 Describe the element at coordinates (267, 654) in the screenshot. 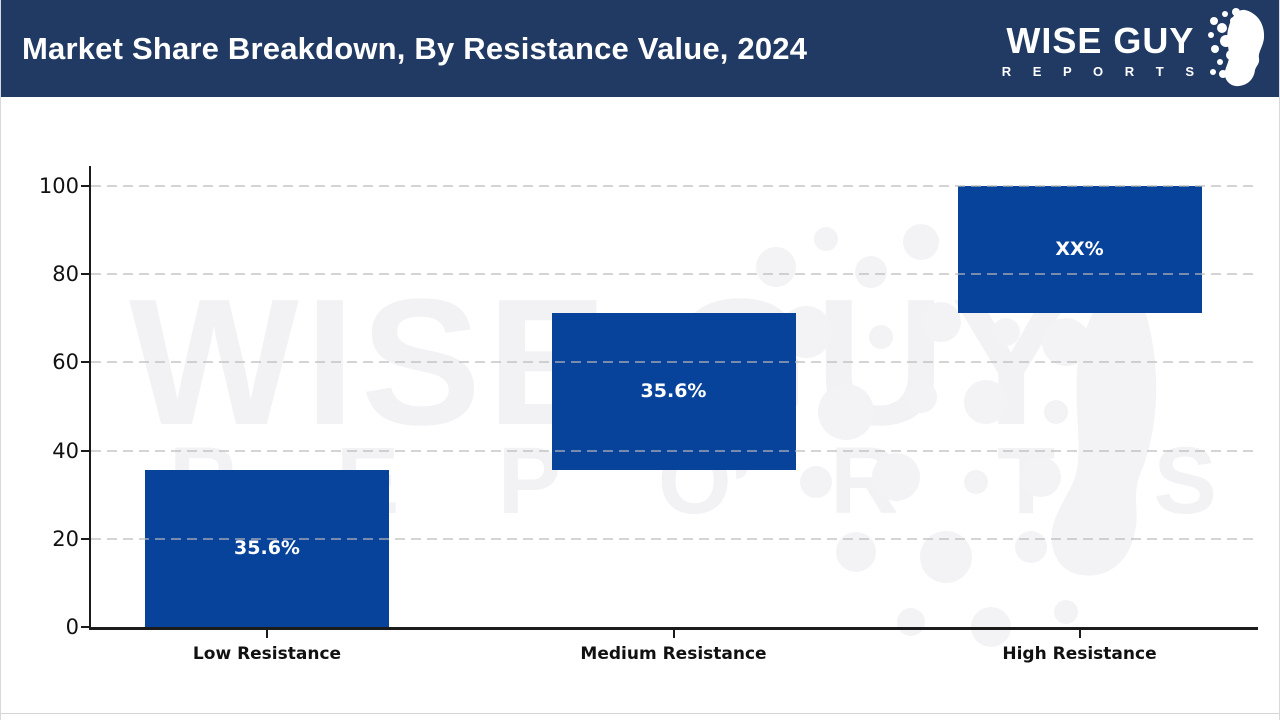

I see `x-axis-category-label: Low Resistance` at that location.